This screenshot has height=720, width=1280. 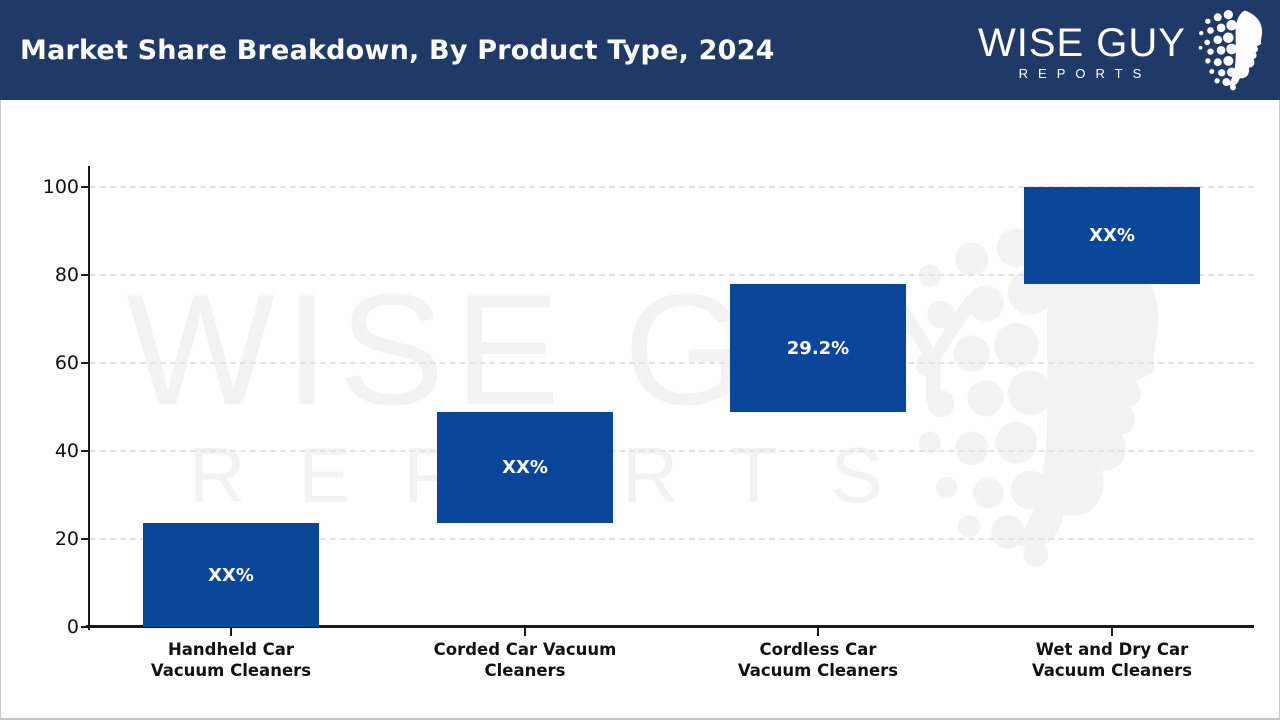 I want to click on y-axis-tick-label: 60, so click(x=66, y=363).